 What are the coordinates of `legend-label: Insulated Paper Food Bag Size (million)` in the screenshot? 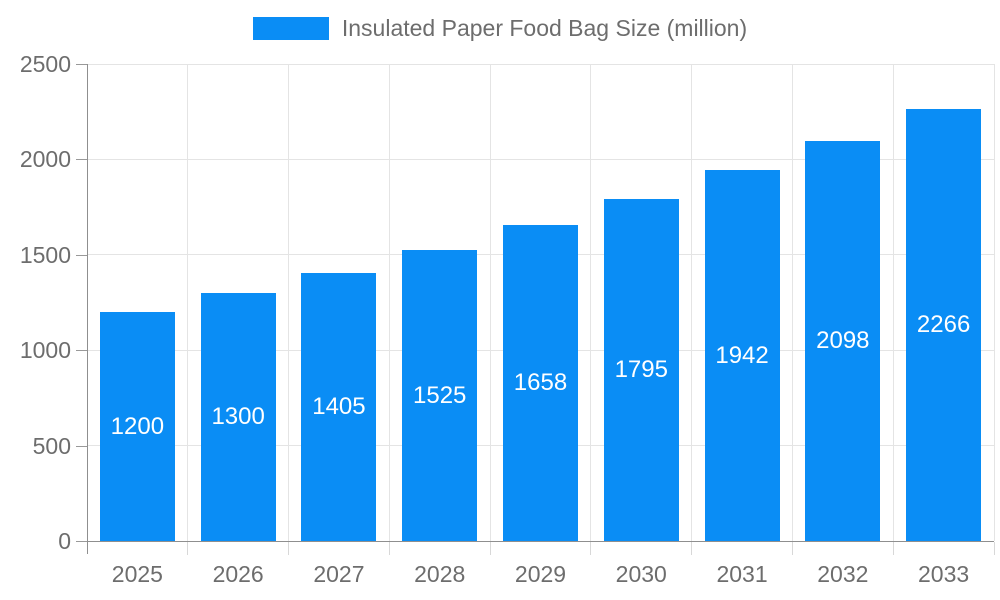 It's located at (544, 28).